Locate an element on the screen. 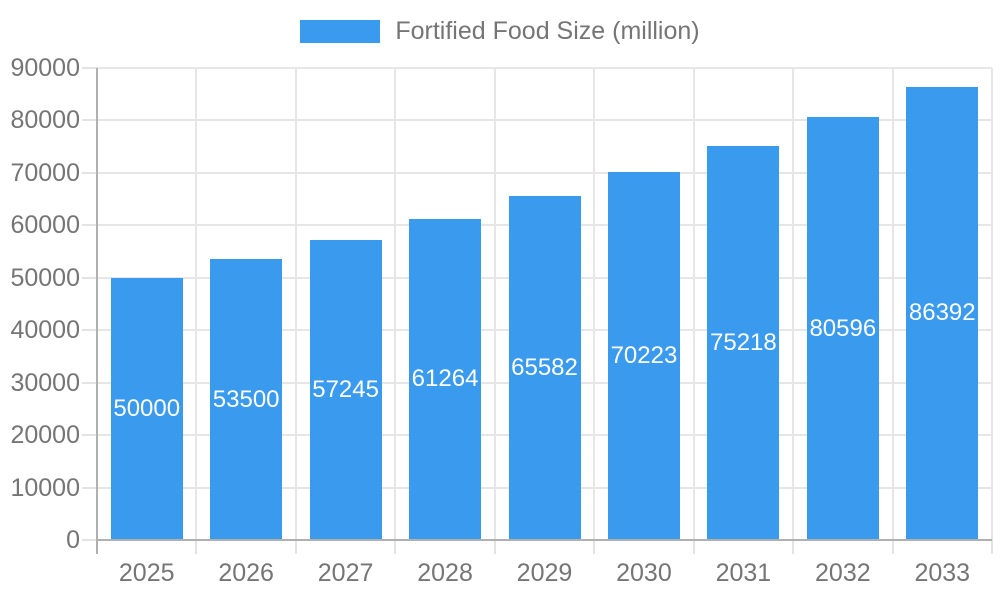 Image resolution: width=1000 pixels, height=600 pixels. bar: 50000 is located at coordinates (146, 408).